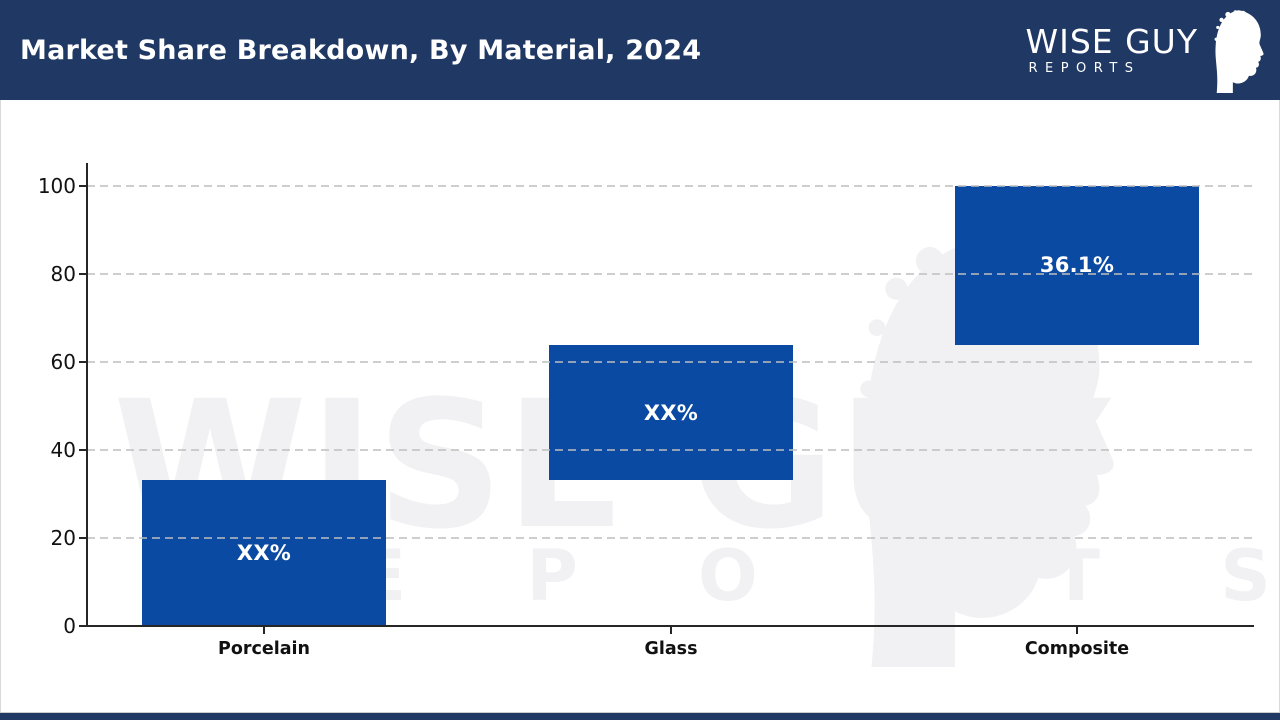 Image resolution: width=1280 pixels, height=720 pixels. I want to click on x-category-label: Glass, so click(671, 649).